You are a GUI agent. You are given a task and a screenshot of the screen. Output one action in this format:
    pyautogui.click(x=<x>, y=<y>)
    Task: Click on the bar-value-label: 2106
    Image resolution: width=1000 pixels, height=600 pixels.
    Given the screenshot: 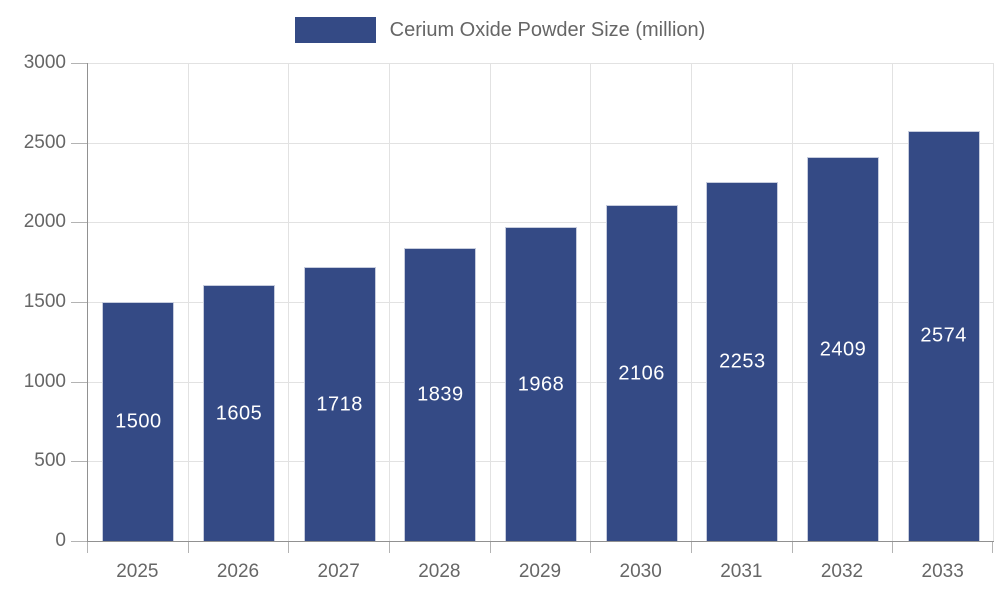 What is the action you would take?
    pyautogui.click(x=641, y=373)
    